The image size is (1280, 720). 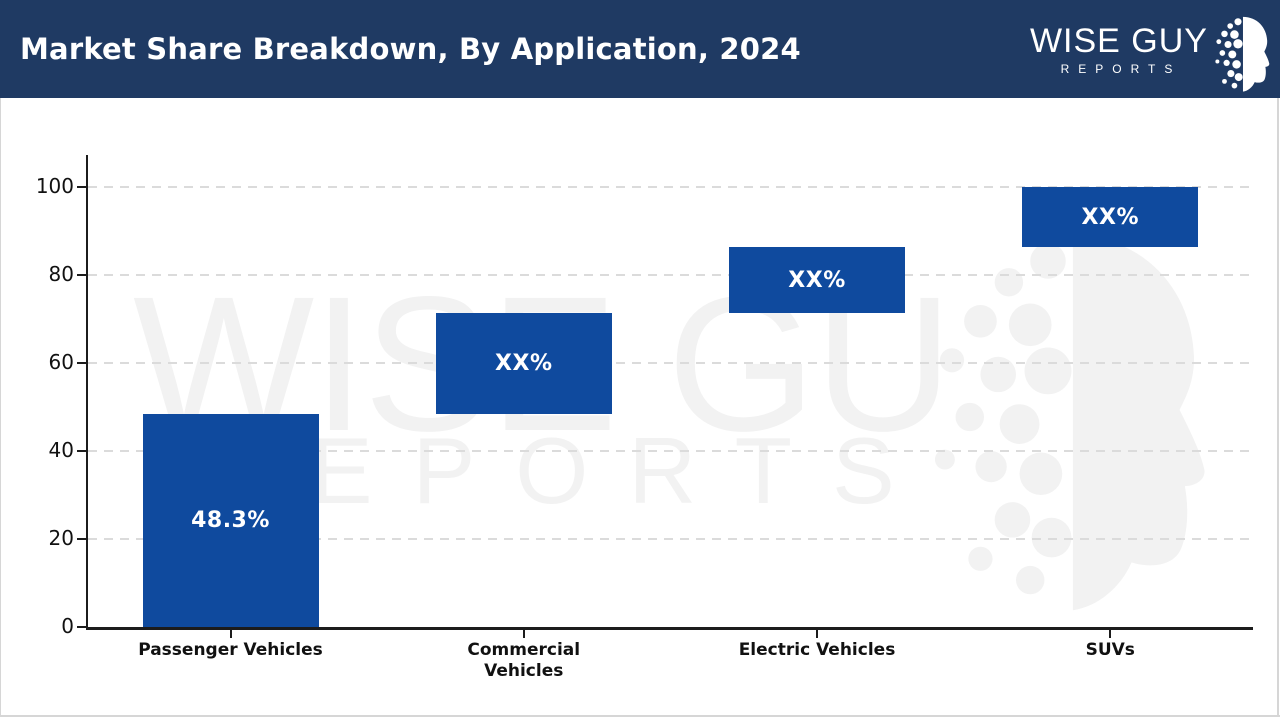 I want to click on bar-value-label-electric-vehicles: XX%, so click(x=817, y=280).